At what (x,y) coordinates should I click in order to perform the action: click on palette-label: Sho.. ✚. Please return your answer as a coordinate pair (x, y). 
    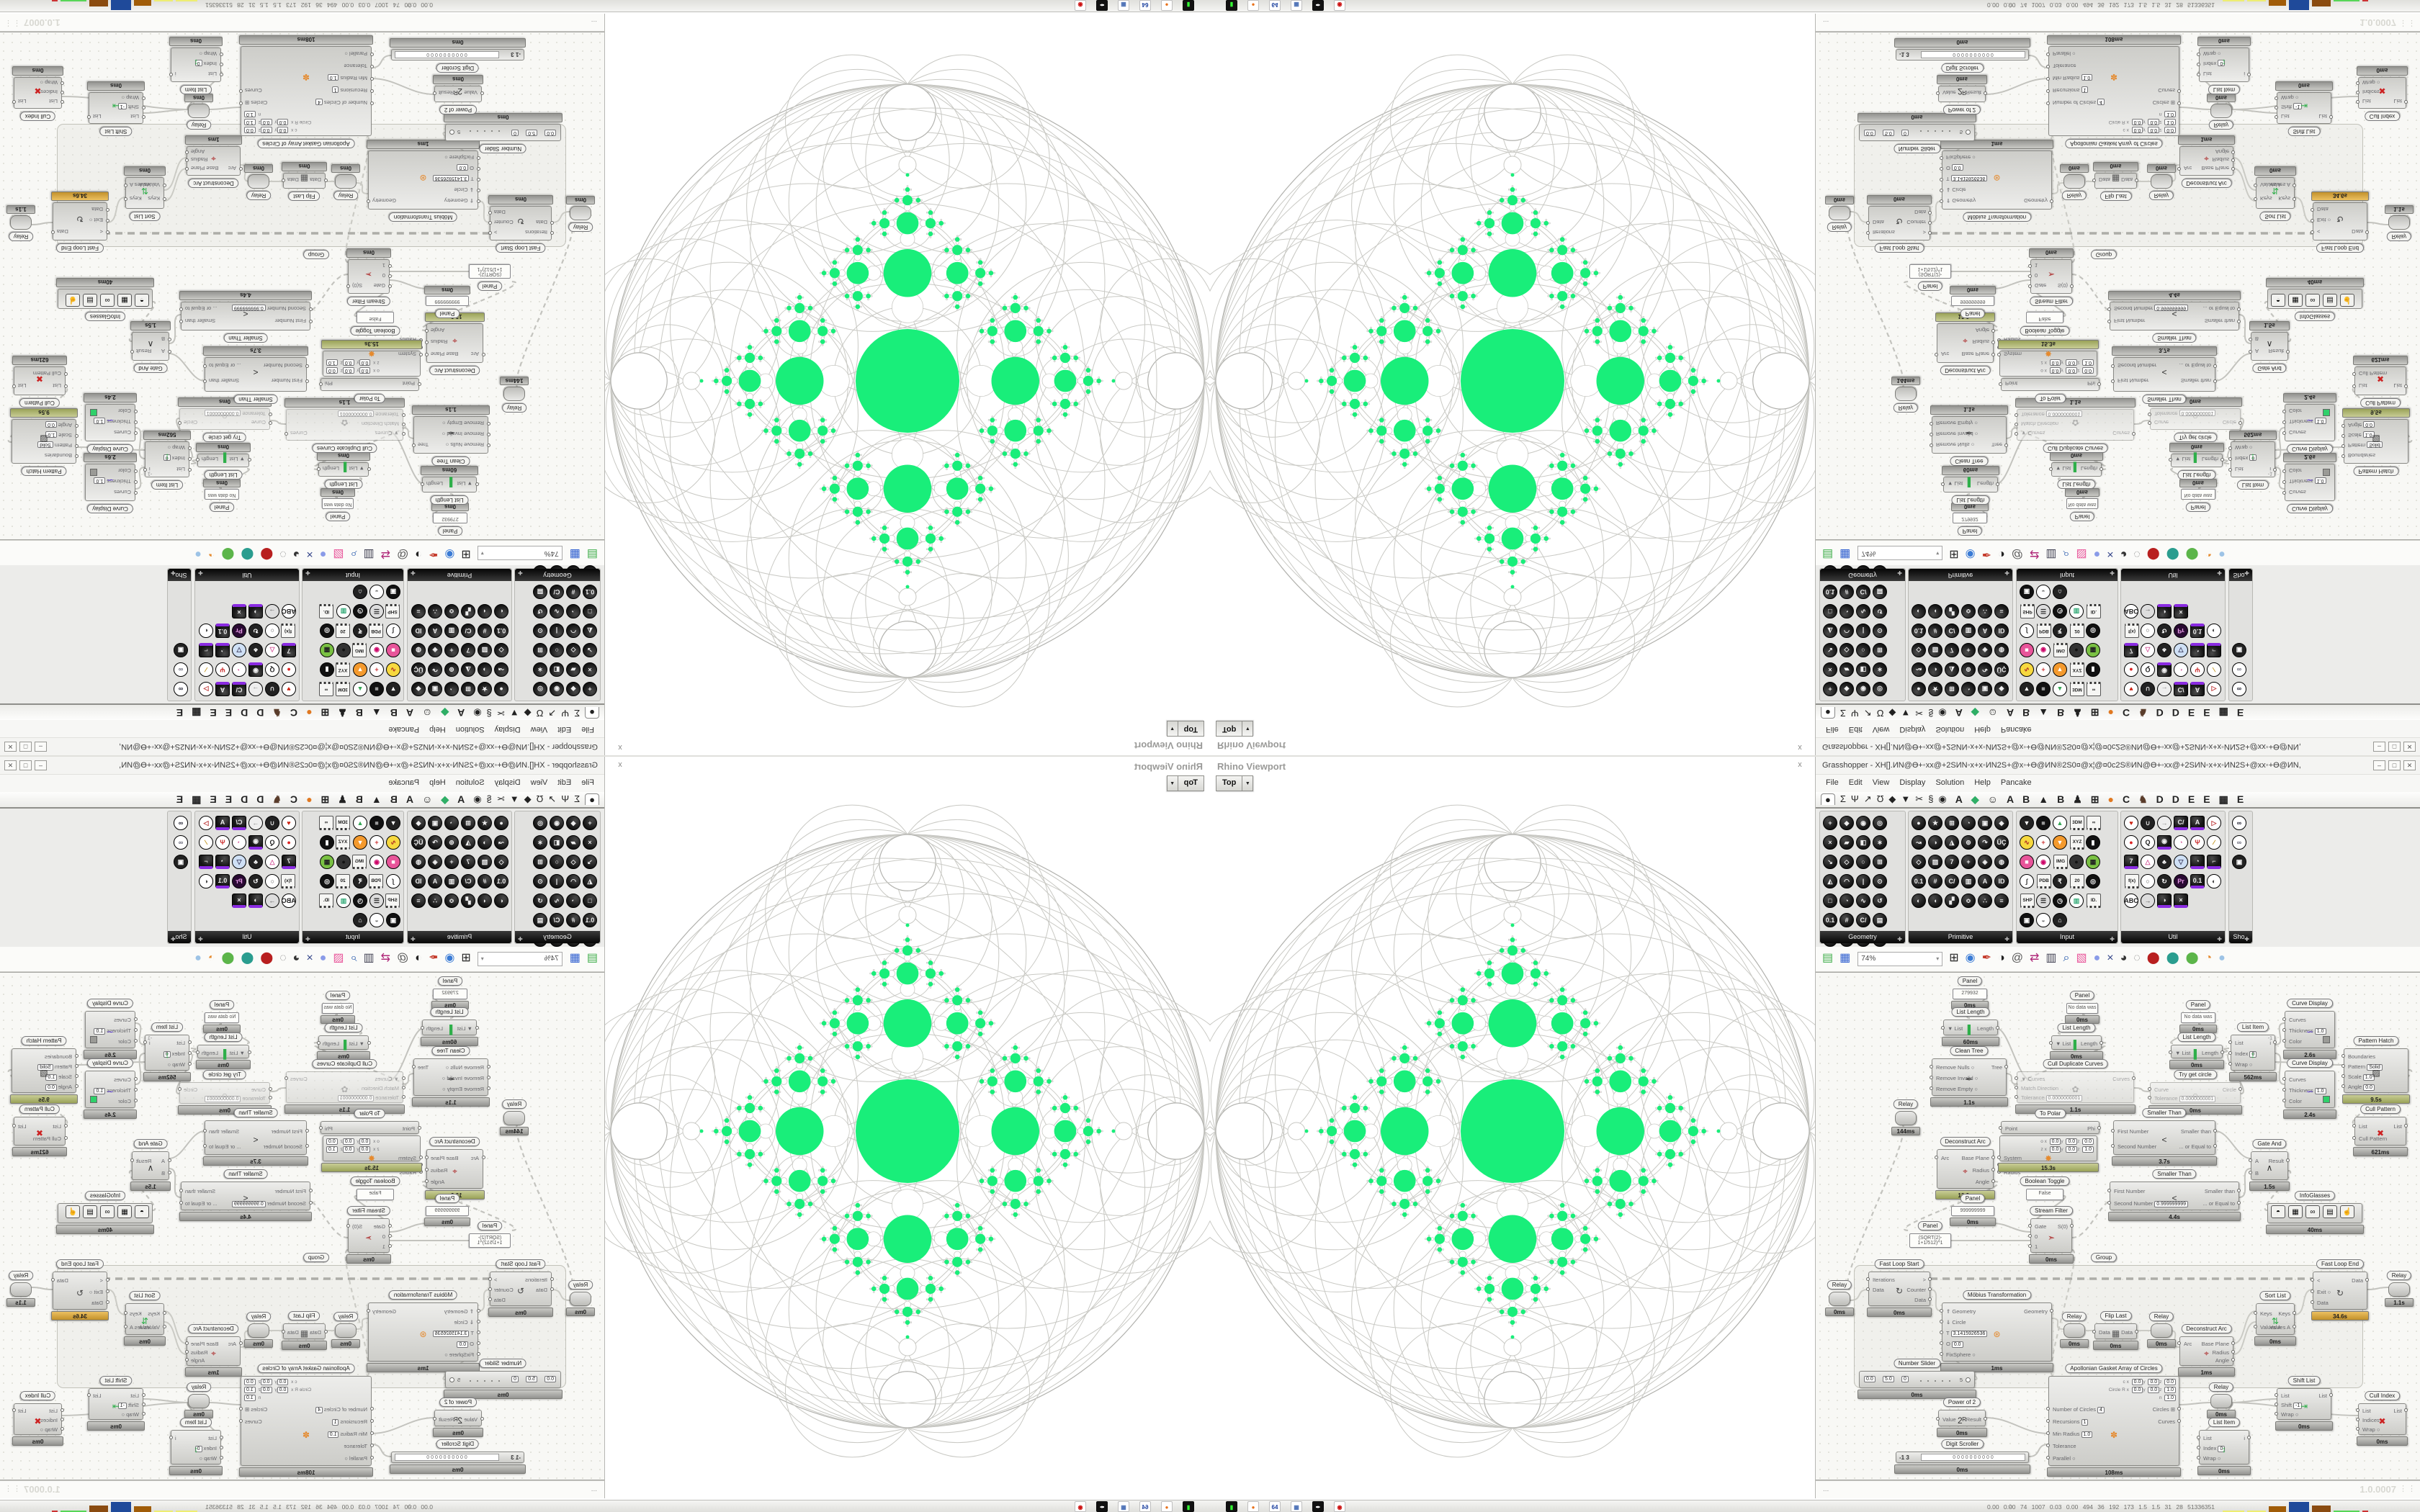
    Looking at the image, I should click on (179, 937).